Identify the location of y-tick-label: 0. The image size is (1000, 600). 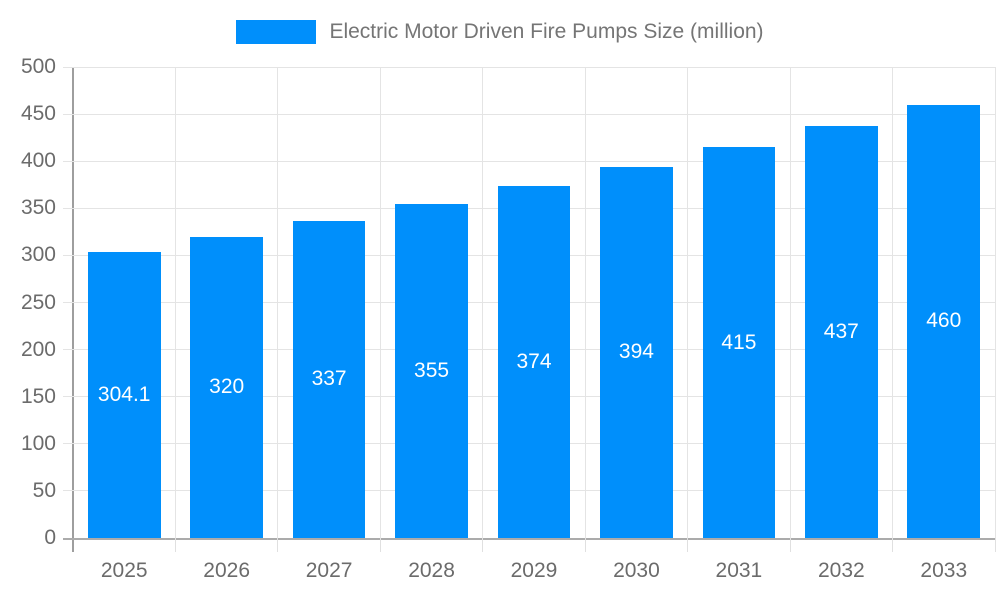
(50, 537).